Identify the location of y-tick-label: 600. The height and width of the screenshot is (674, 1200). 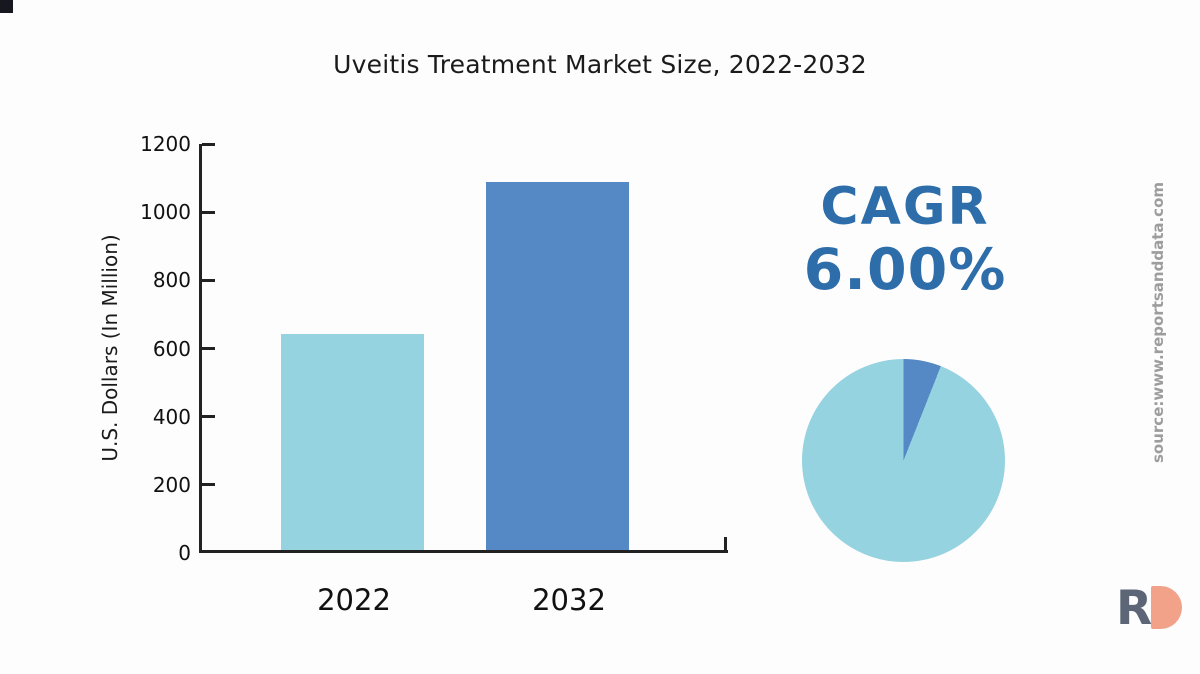
(171, 348).